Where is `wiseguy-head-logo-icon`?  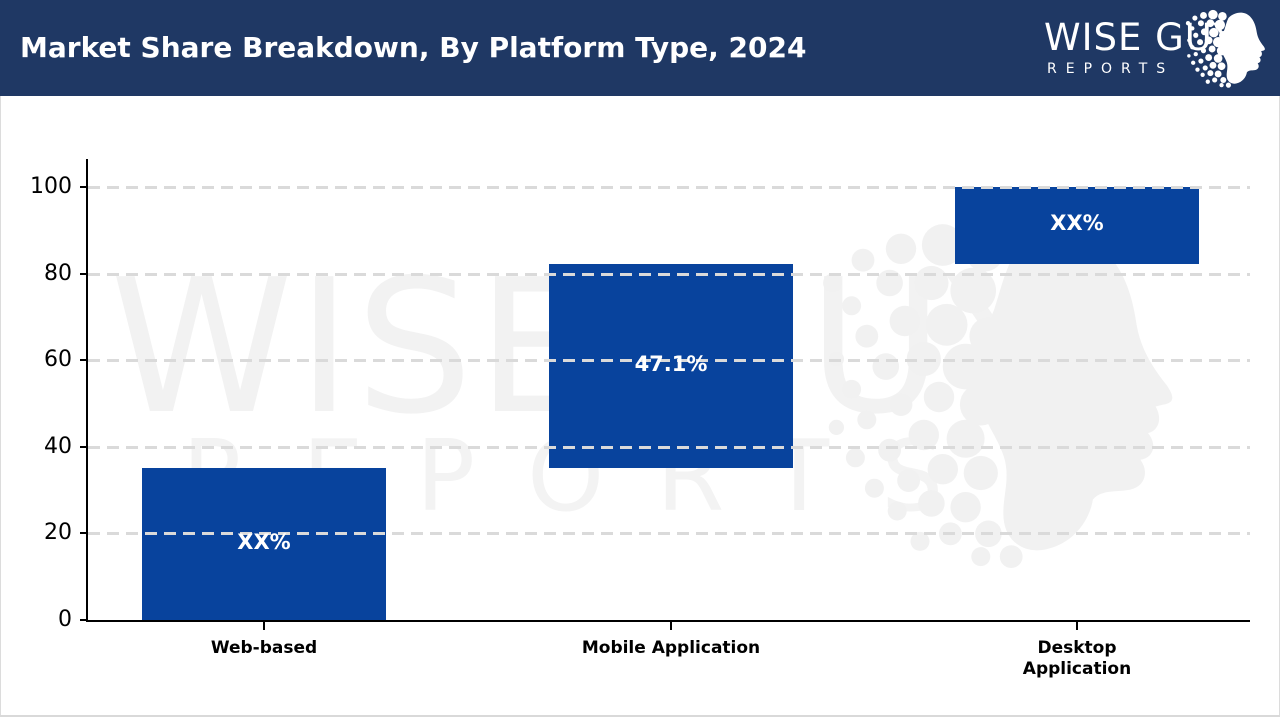 wiseguy-head-logo-icon is located at coordinates (1225, 48).